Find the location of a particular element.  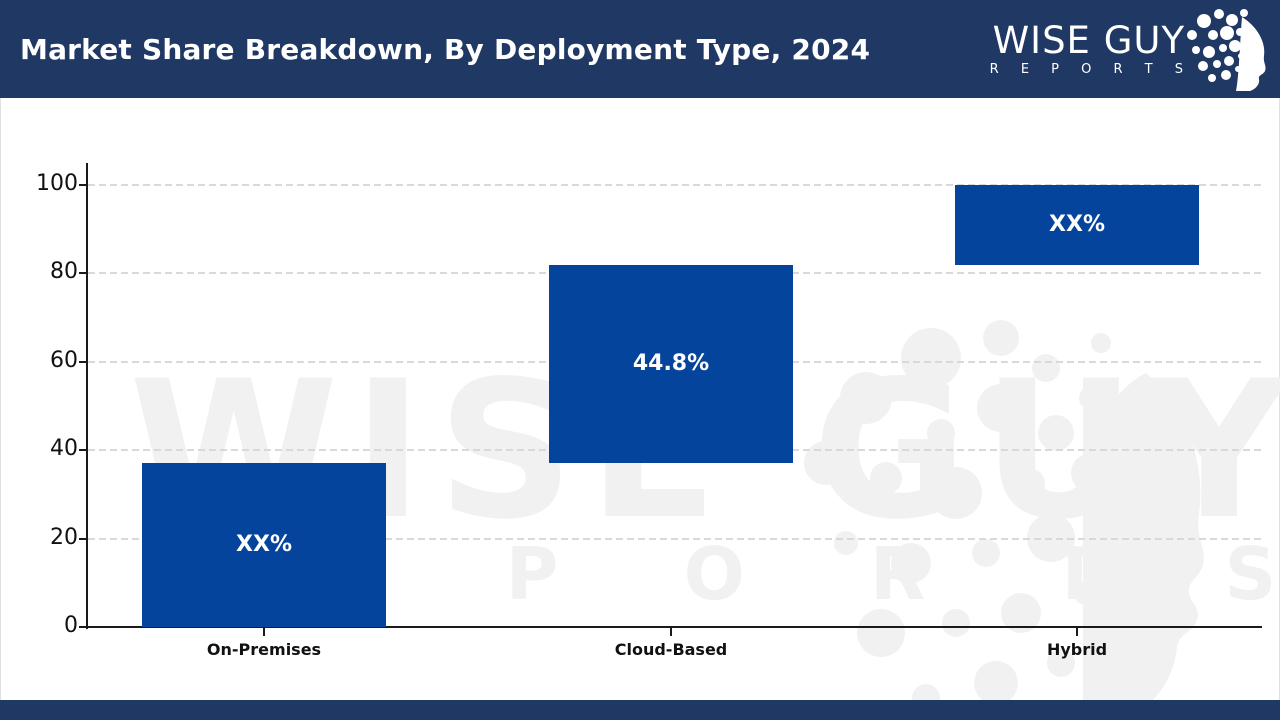

y-axis-line is located at coordinates (87, 395).